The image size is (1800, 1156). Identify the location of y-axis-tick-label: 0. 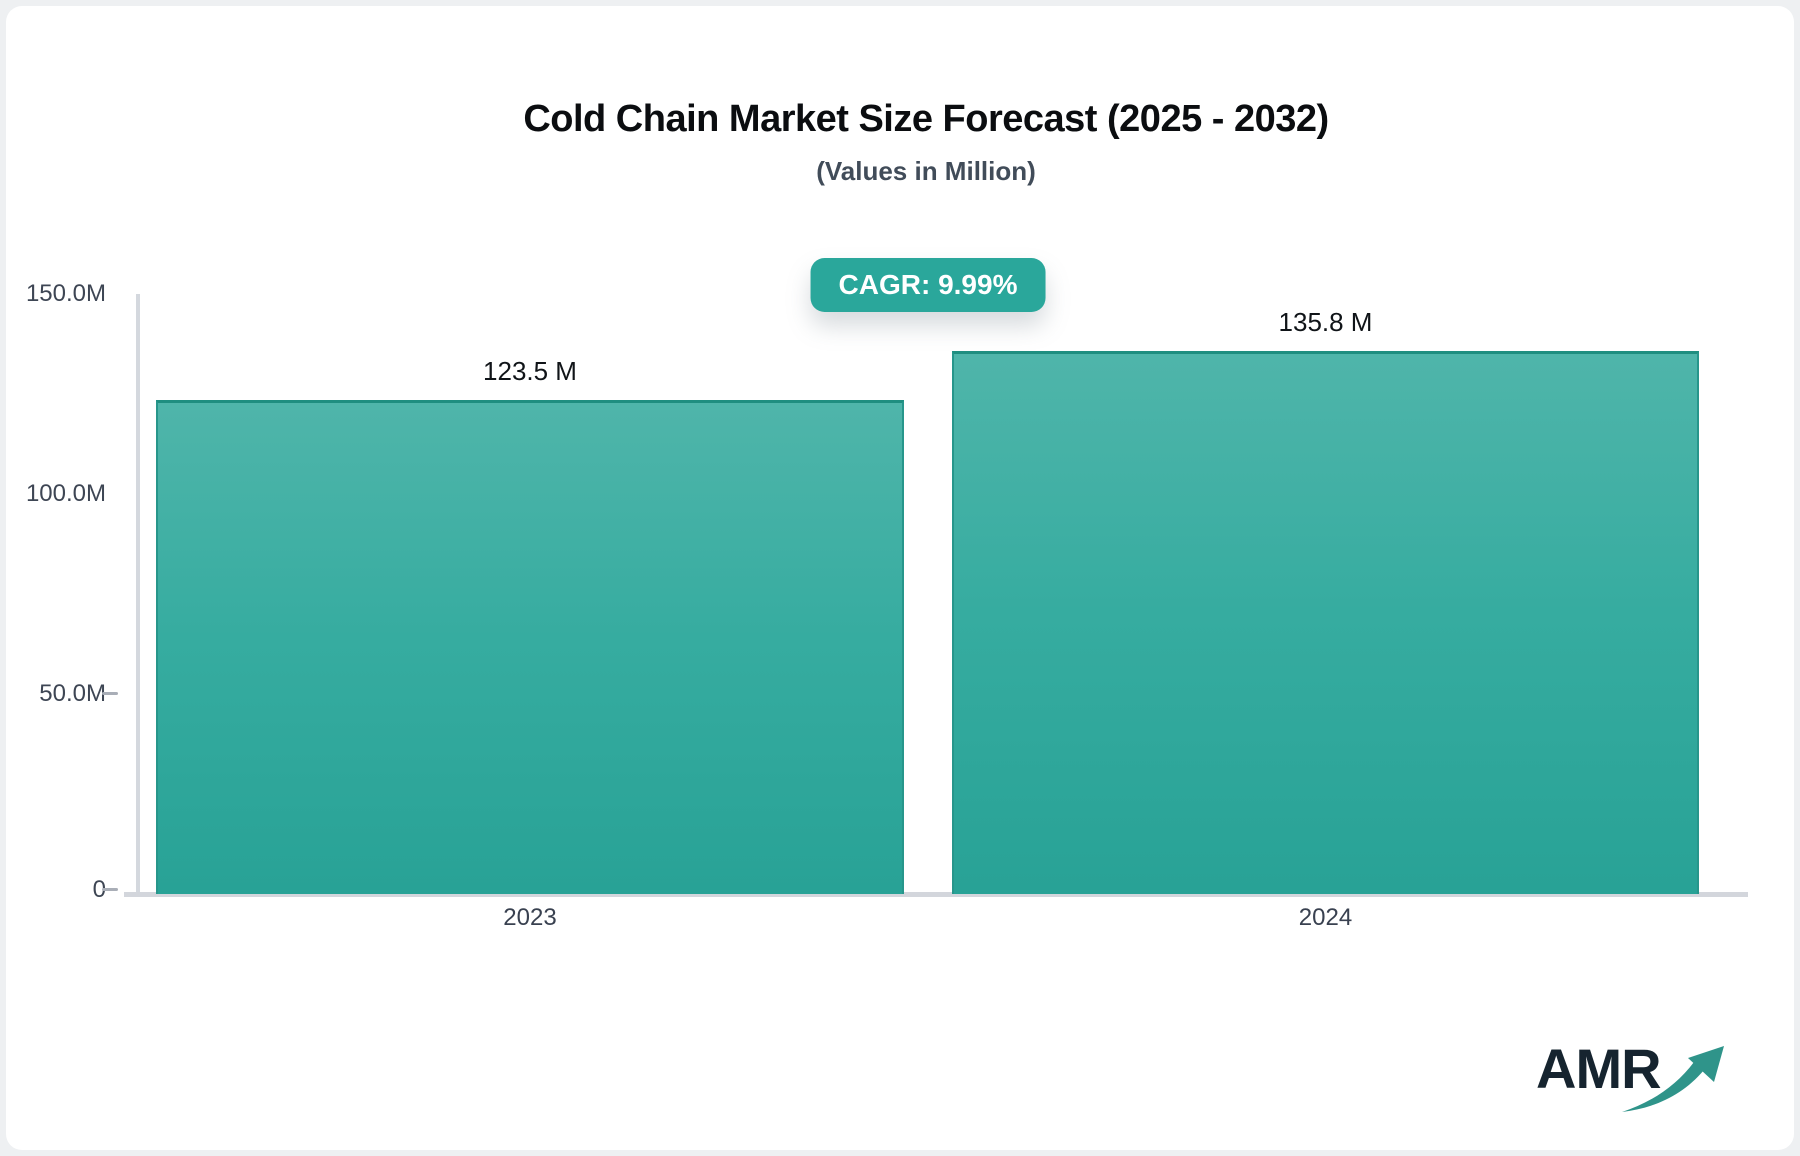
(99, 889).